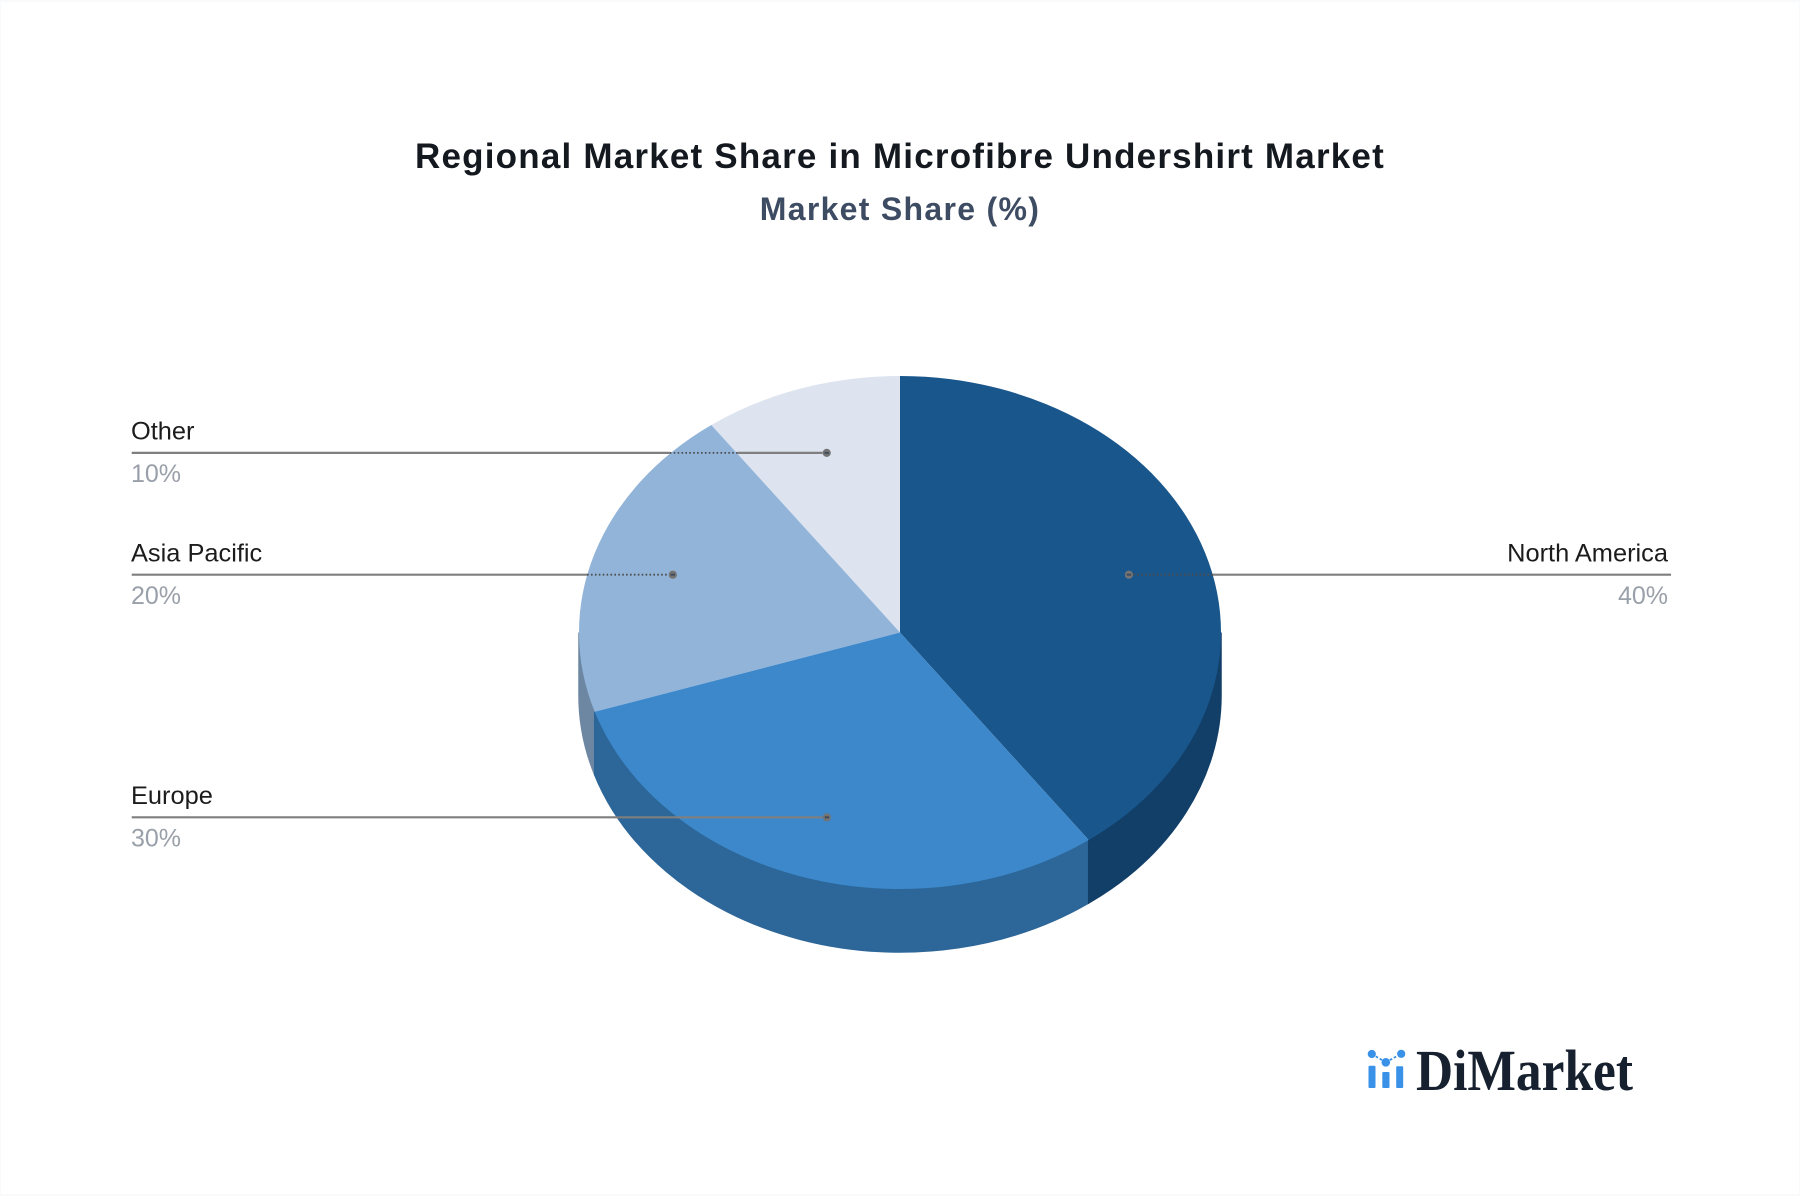 Image resolution: width=1800 pixels, height=1196 pixels. I want to click on svg-text: Other, so click(163, 432).